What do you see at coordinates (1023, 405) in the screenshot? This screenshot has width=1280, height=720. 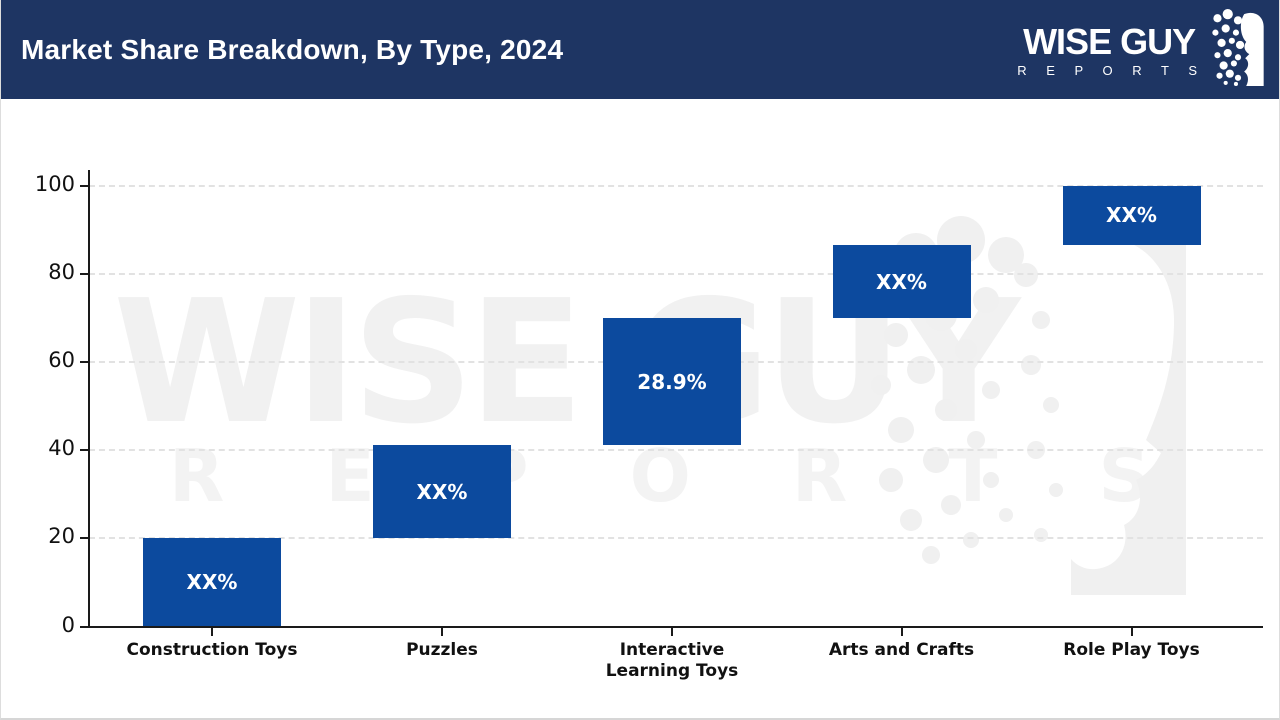 I see `watermark-head-graphic` at bounding box center [1023, 405].